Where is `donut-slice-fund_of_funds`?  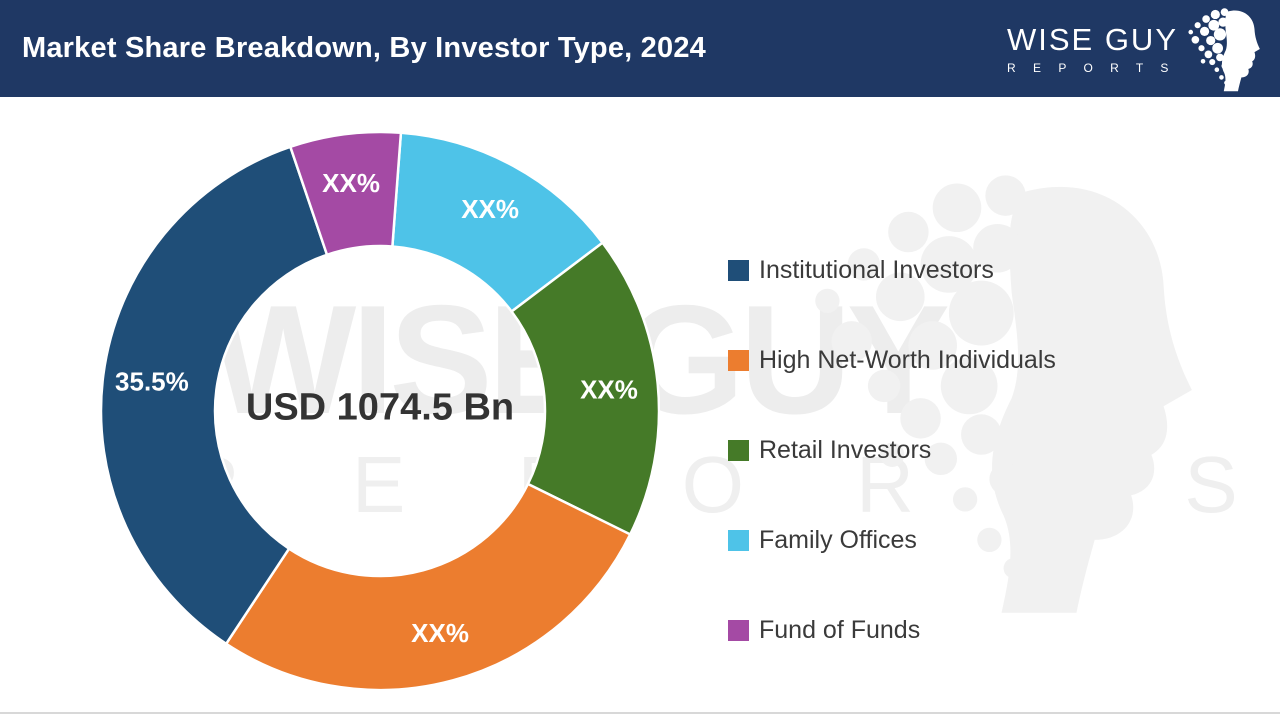
donut-slice-fund_of_funds is located at coordinates (346, 193).